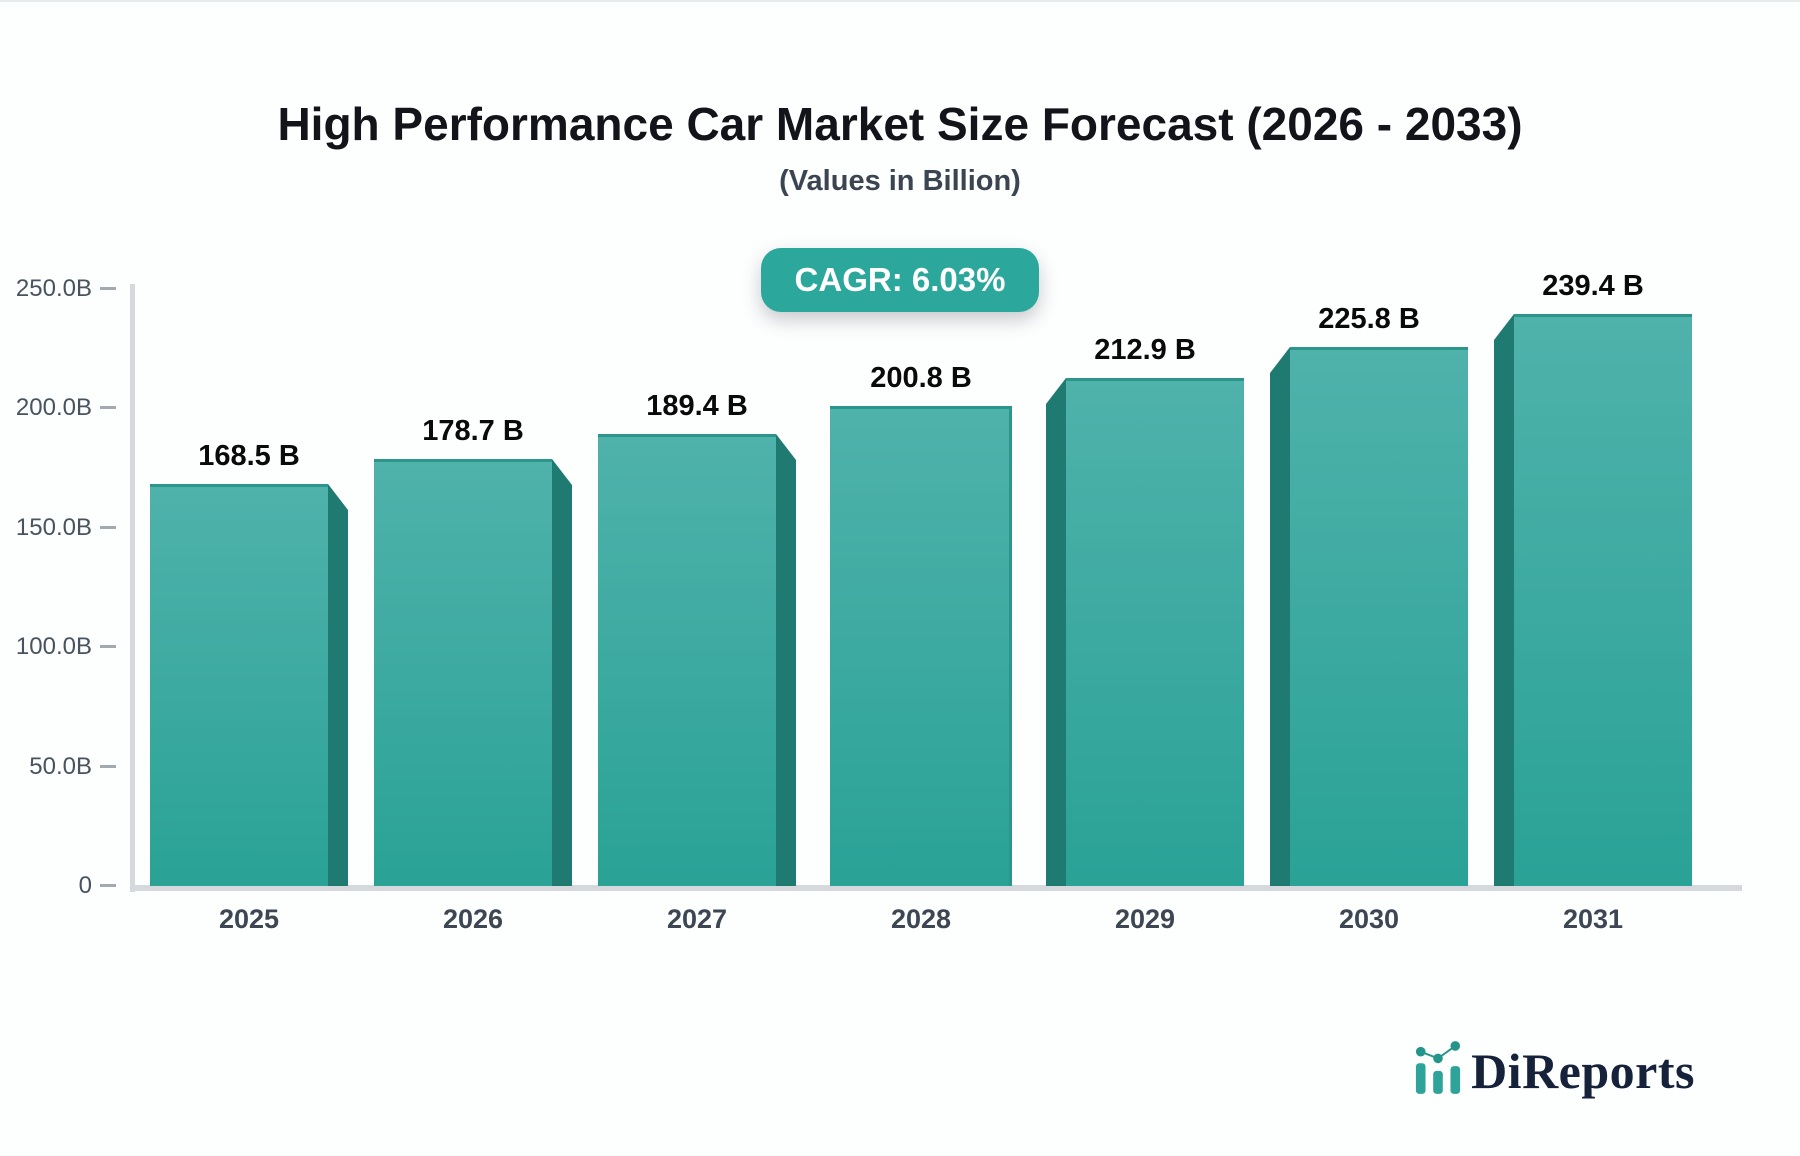  I want to click on bar-value-label: 178.7 B, so click(473, 431).